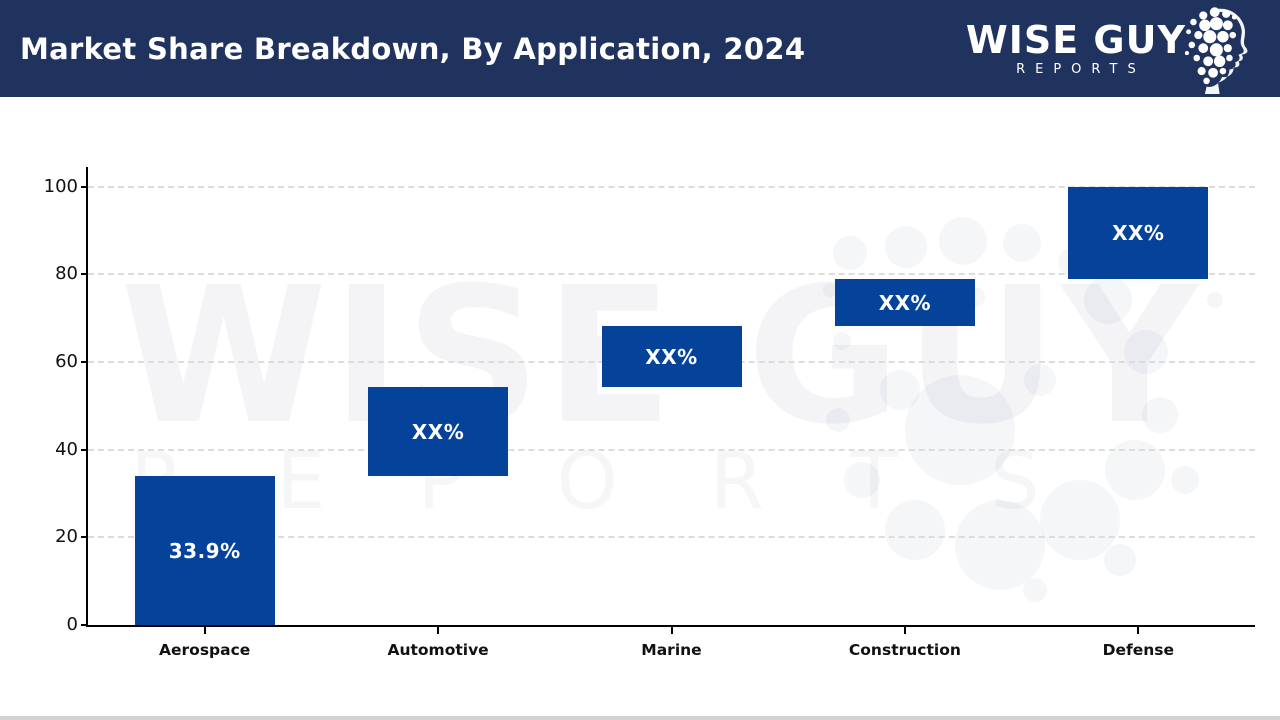 The height and width of the screenshot is (720, 1280). What do you see at coordinates (1081, 70) in the screenshot?
I see `brand-subtitle: REPORTS` at bounding box center [1081, 70].